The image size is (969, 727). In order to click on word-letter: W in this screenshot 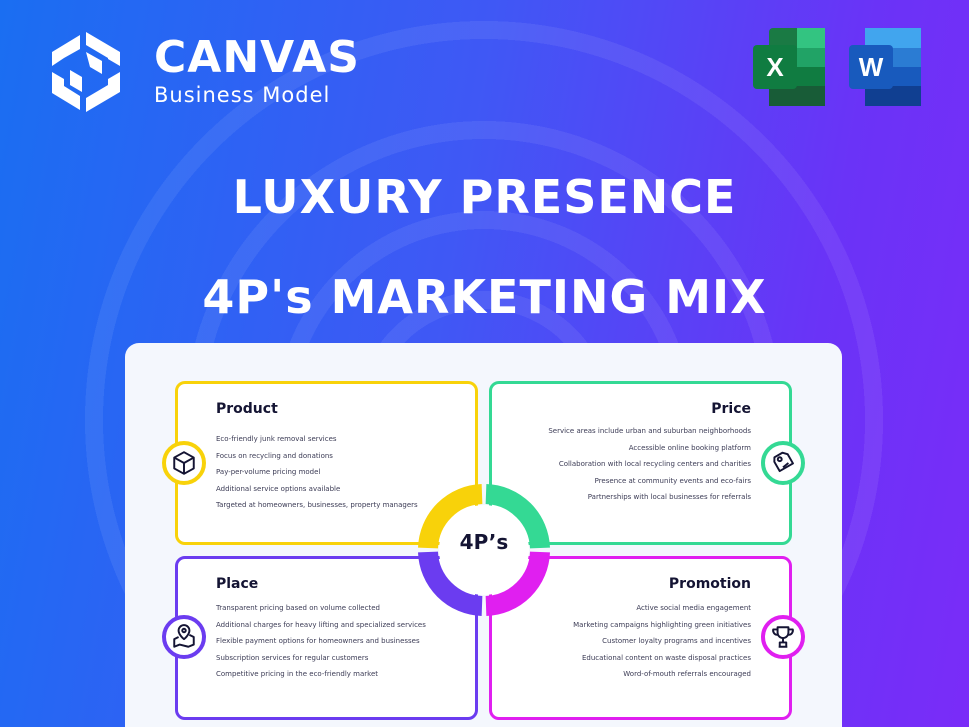, I will do `click(871, 67)`.